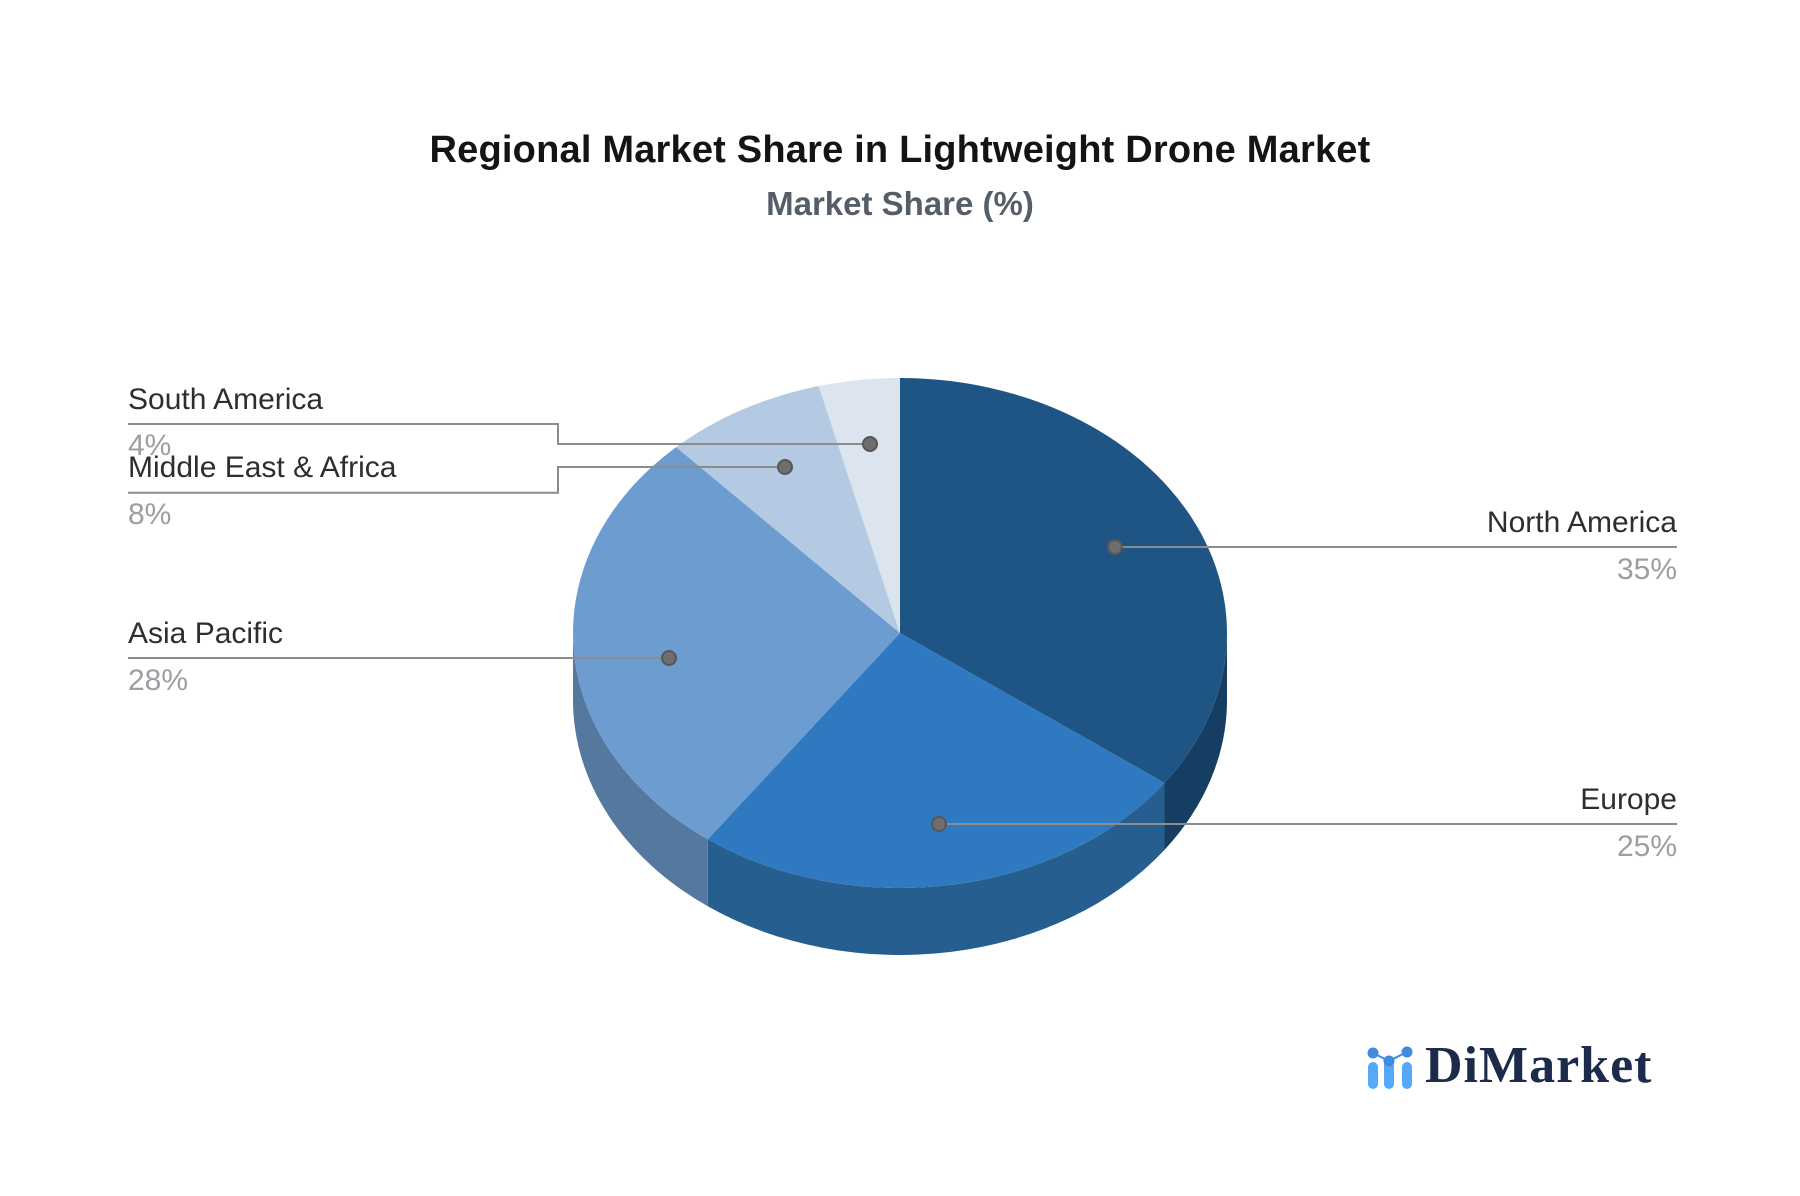 This screenshot has width=1800, height=1196. Describe the element at coordinates (499, 434) in the screenshot. I see `leader-line-south-america` at that location.